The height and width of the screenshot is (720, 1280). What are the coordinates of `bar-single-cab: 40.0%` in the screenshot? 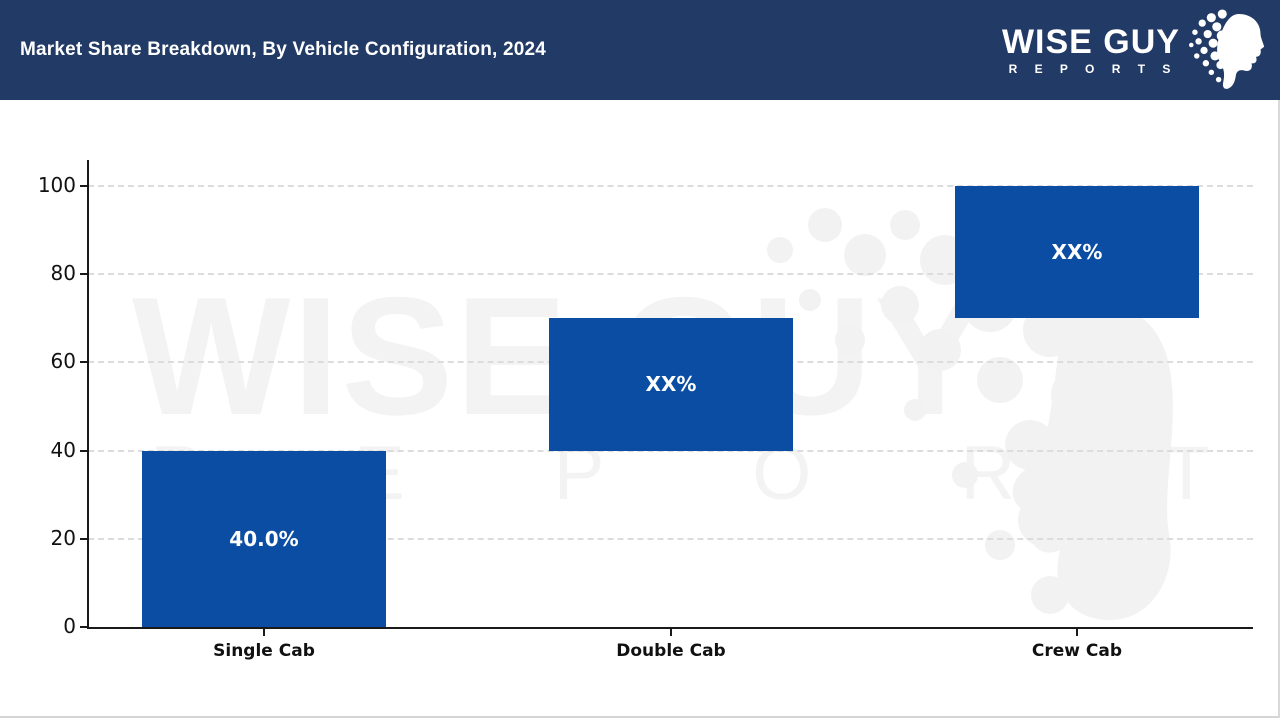 It's located at (264, 538).